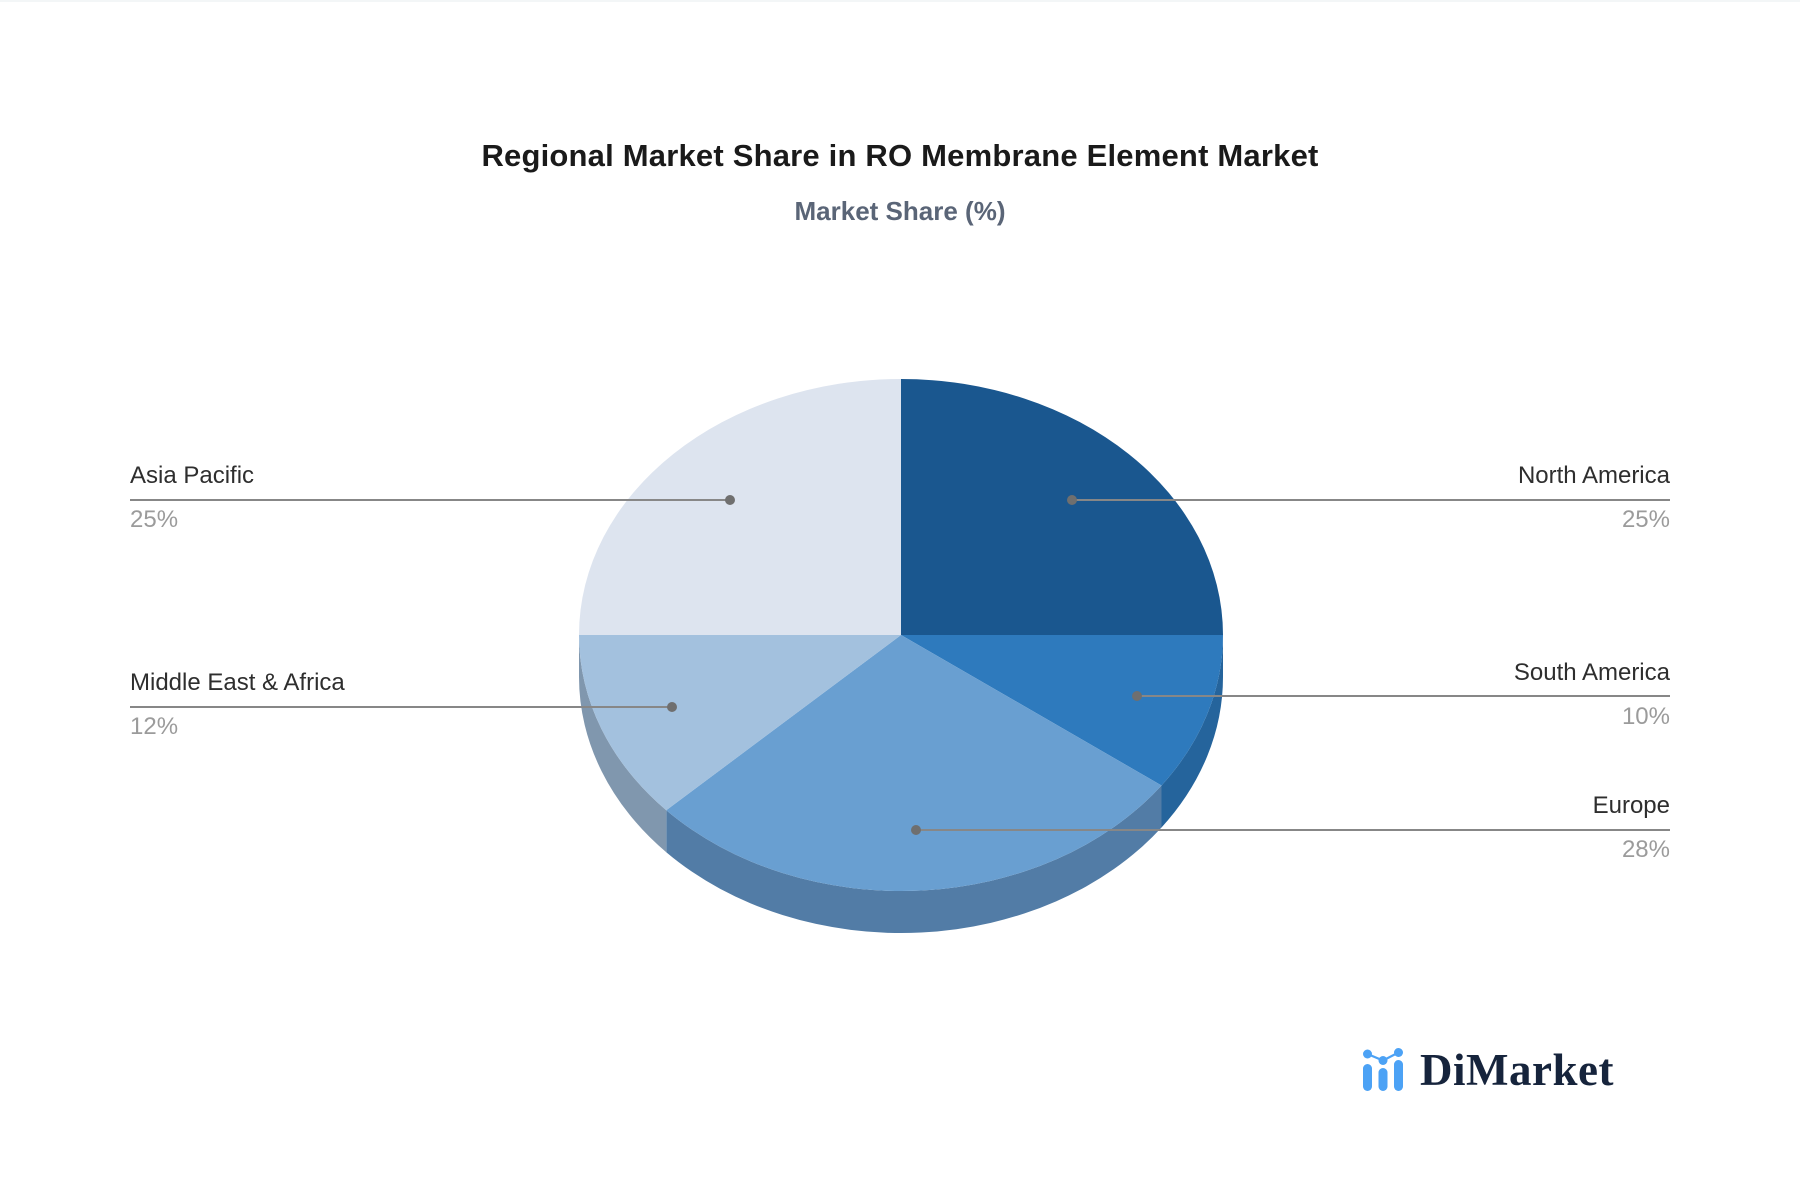 This screenshot has height=1198, width=1800. I want to click on pie-slice-asia-pacific, so click(740, 507).